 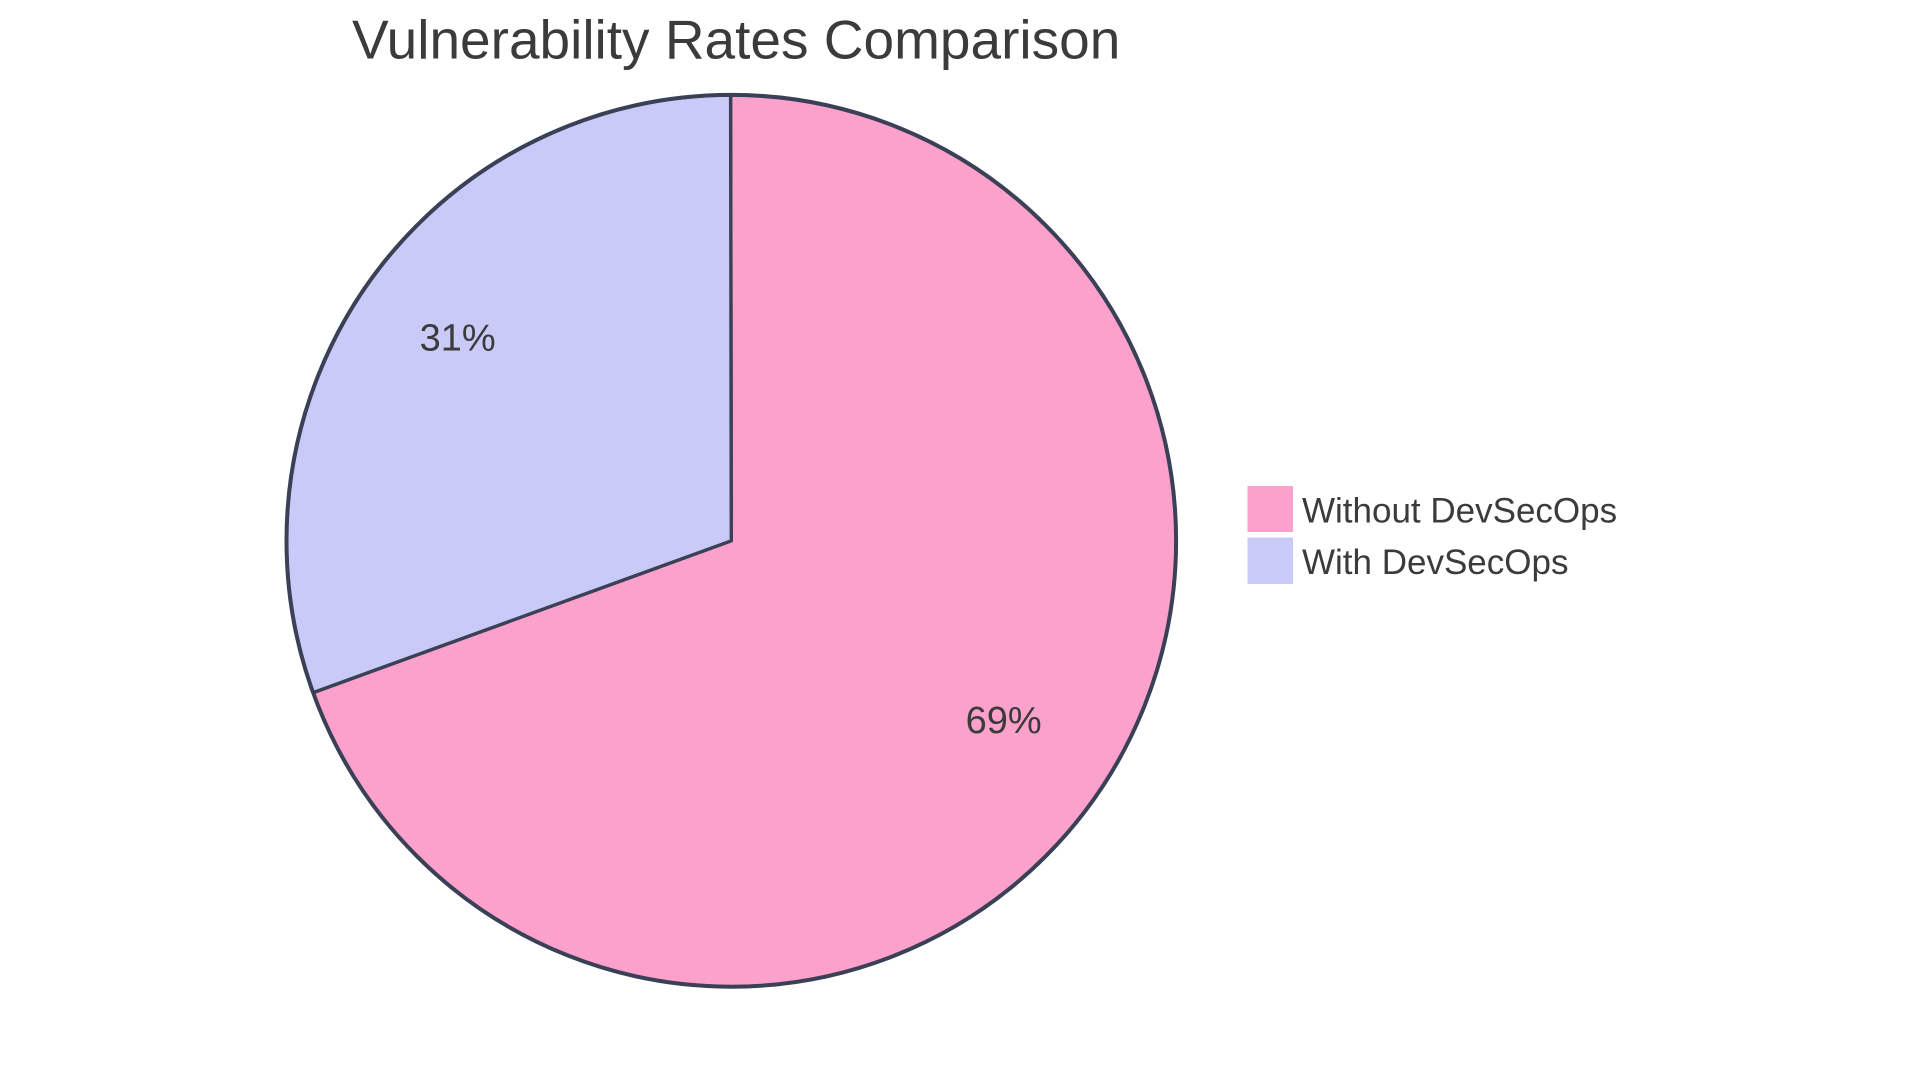 What do you see at coordinates (736, 40) in the screenshot?
I see `svg-text: Vulnerability Rates Comparison` at bounding box center [736, 40].